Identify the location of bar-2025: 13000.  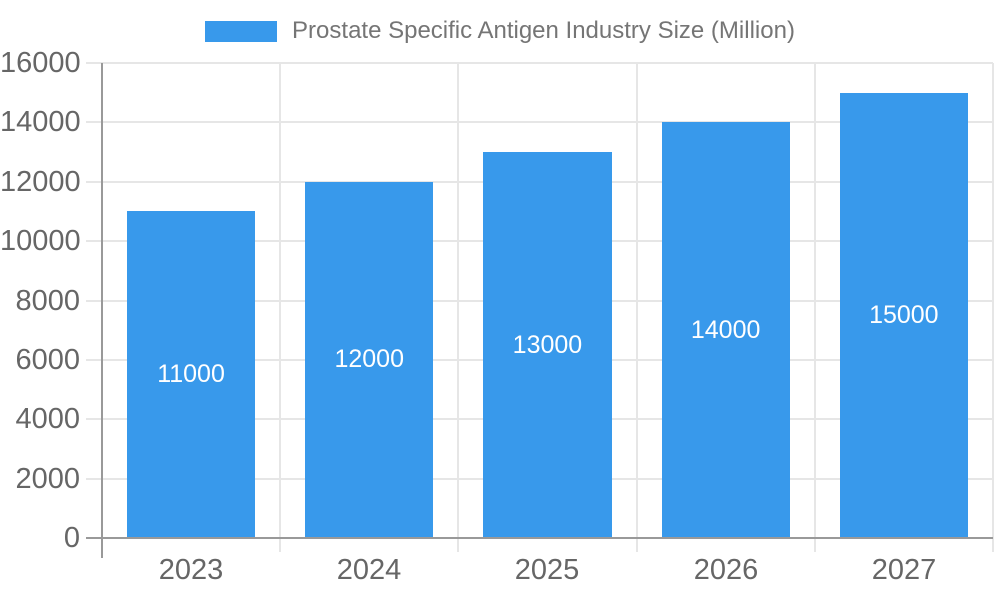
(547, 345).